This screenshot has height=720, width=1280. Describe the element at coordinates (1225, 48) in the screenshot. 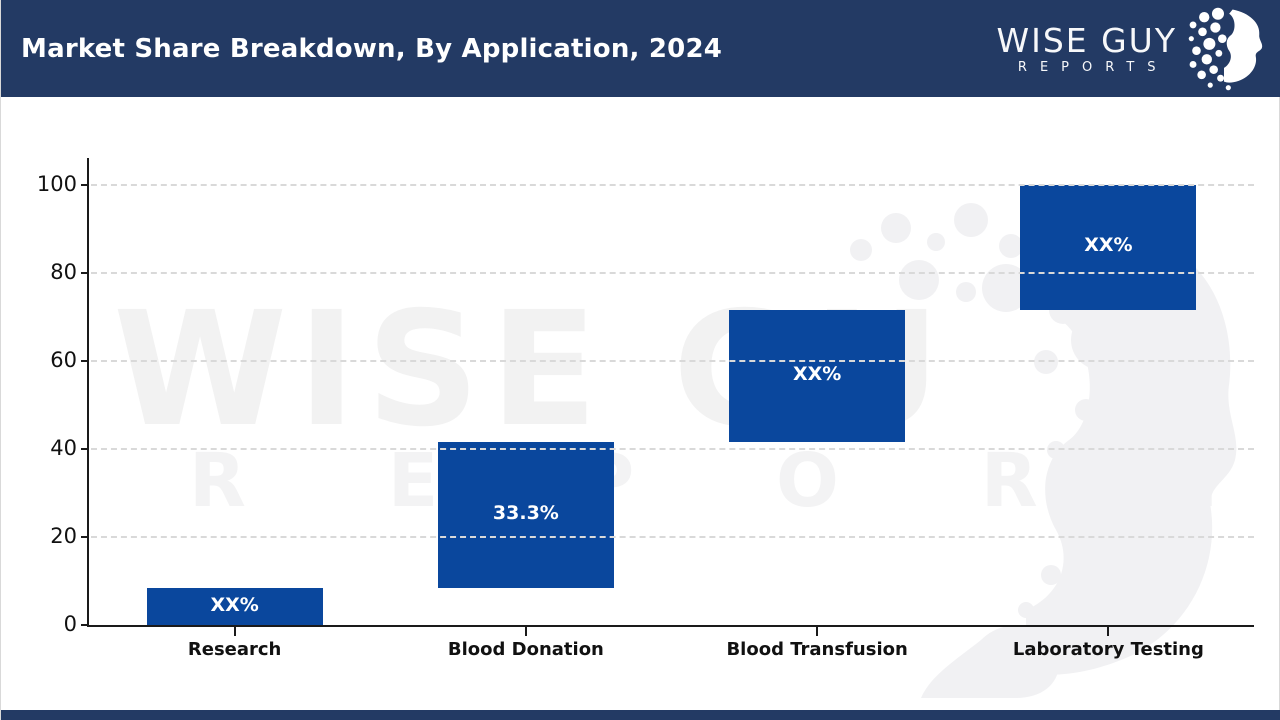

I see `logo-head-icon` at that location.